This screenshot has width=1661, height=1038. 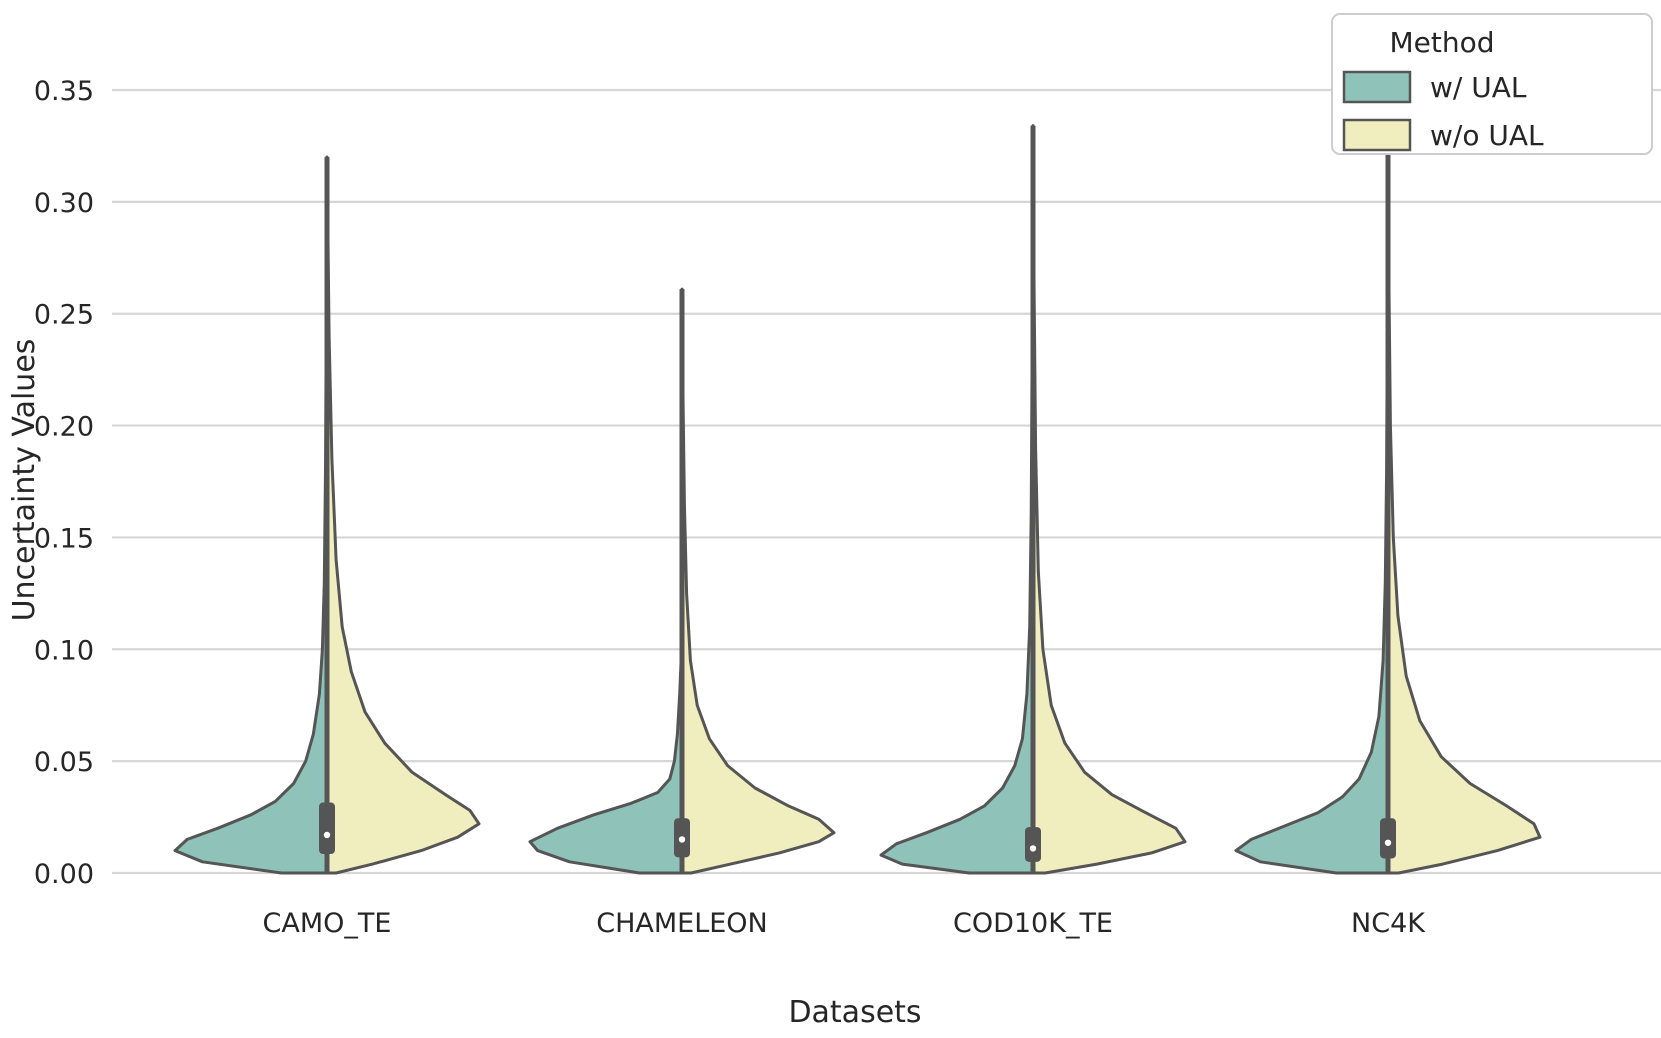 I want to click on y-tick-label: 0.20, so click(x=64, y=427).